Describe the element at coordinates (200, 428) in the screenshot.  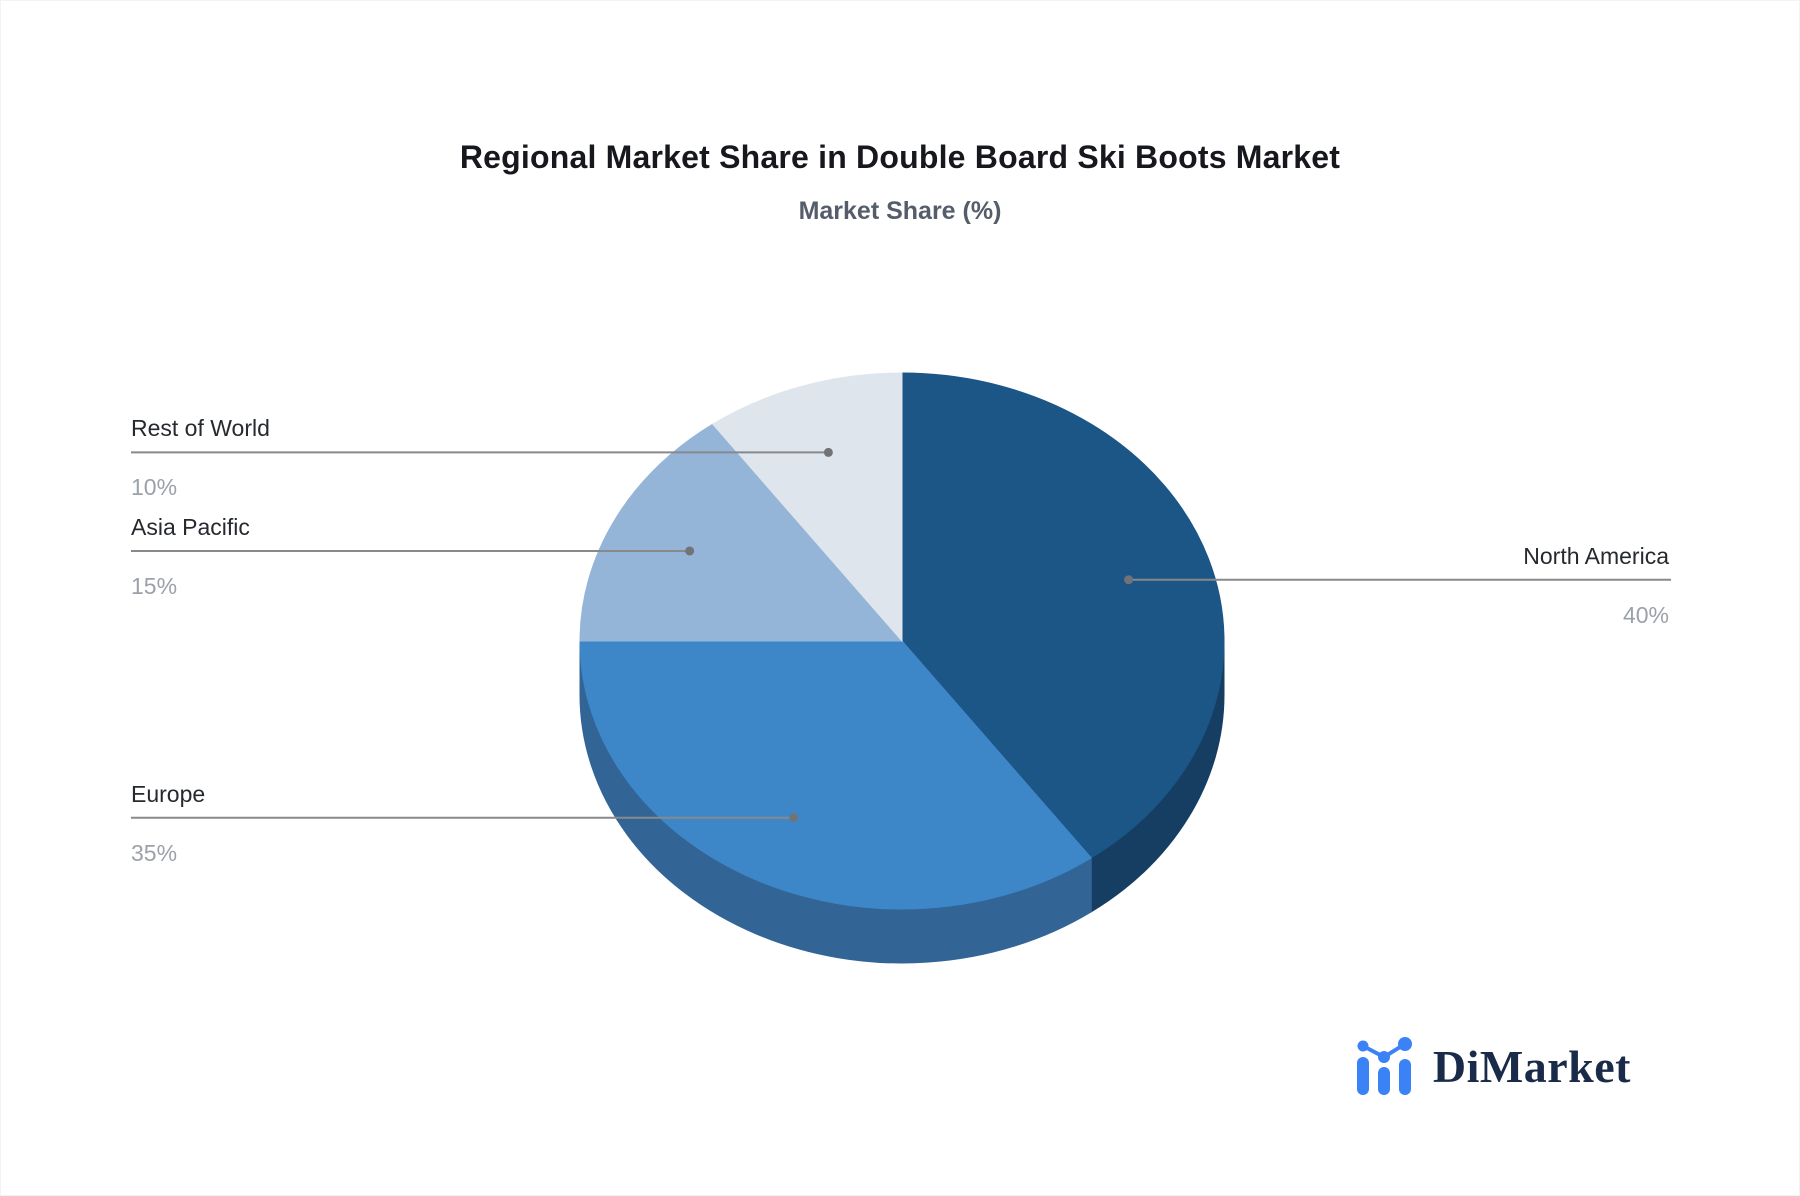
I see `slice-name: Rest of World` at that location.